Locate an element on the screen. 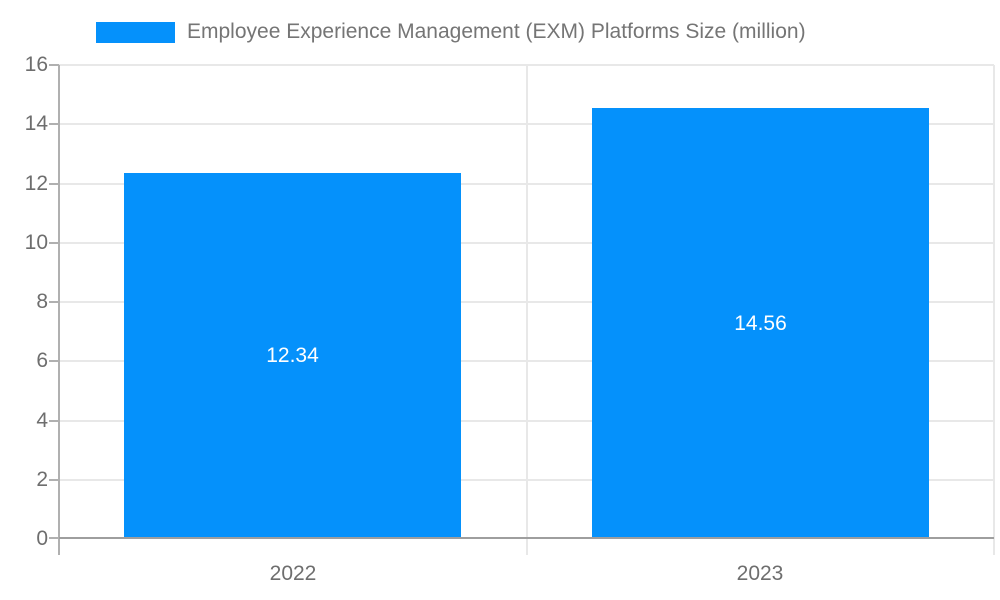 The image size is (1000, 600). x-axis-baseline is located at coordinates (526, 538).